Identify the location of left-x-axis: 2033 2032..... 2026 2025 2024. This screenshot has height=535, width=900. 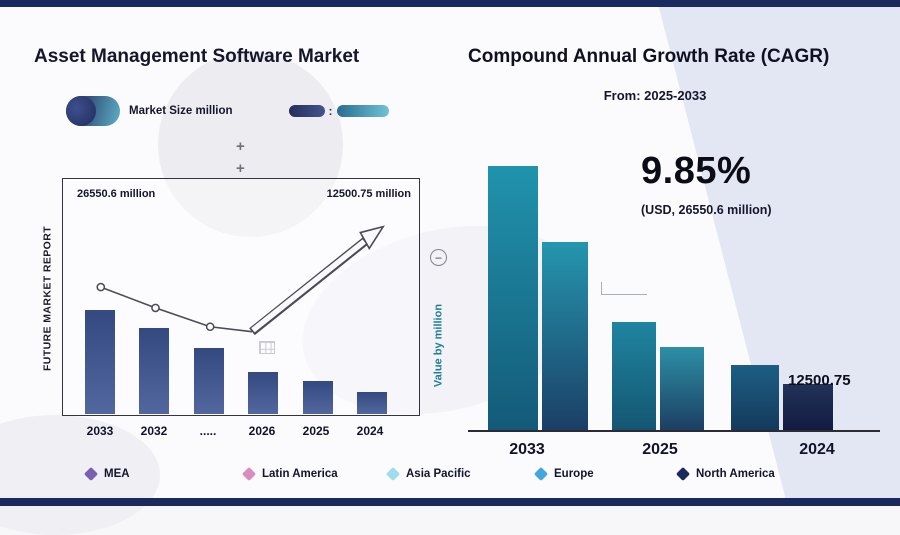
(235, 431).